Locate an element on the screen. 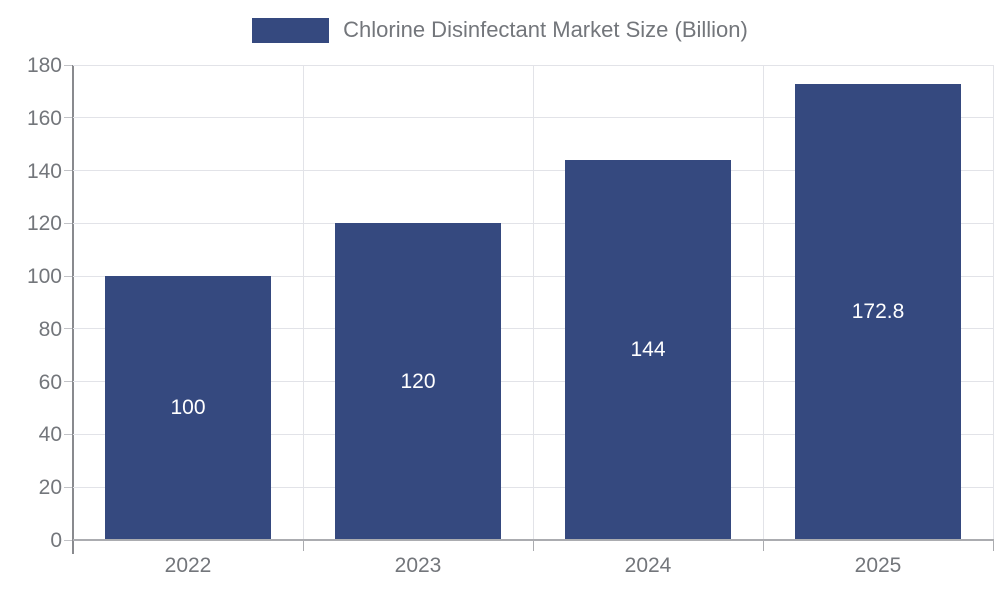  y-axis-tick-label: 20 is located at coordinates (50, 488).